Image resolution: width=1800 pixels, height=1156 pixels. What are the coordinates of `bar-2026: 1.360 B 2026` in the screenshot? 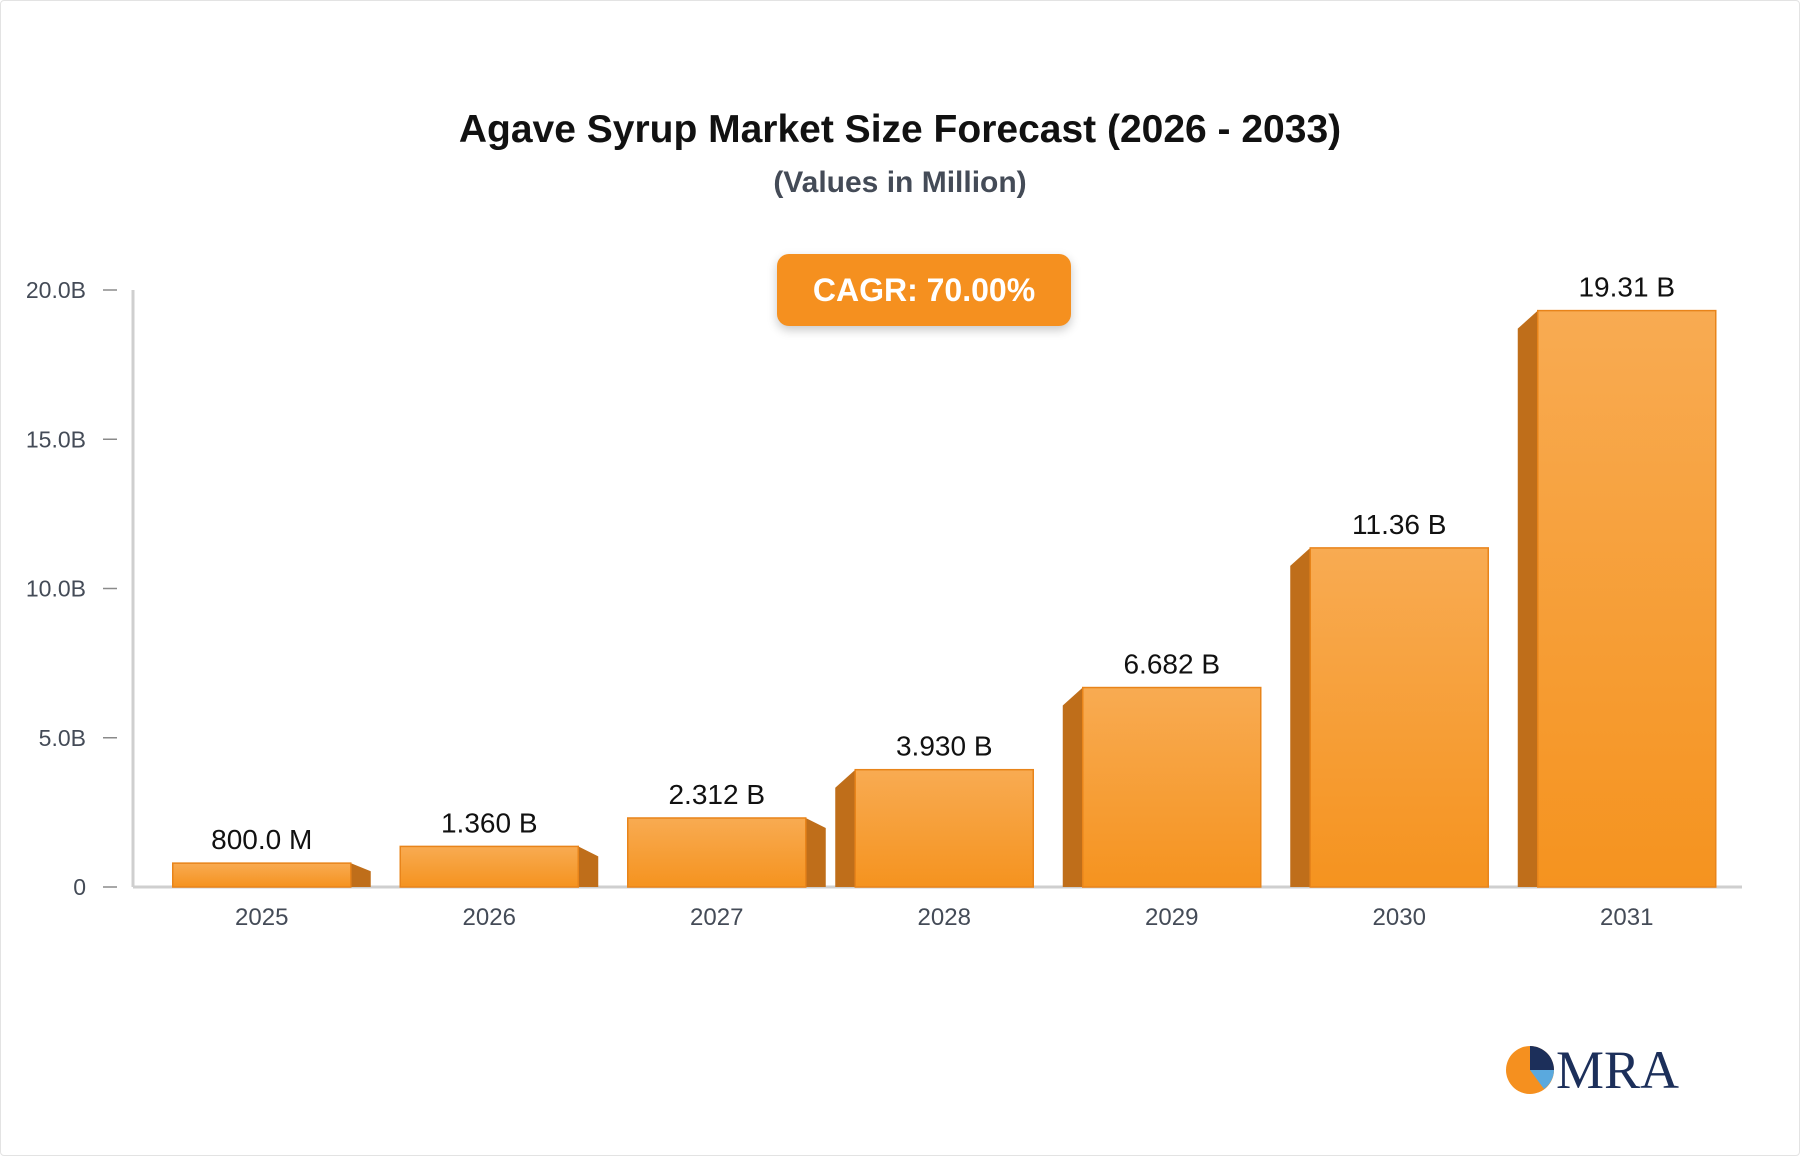 It's located at (499, 869).